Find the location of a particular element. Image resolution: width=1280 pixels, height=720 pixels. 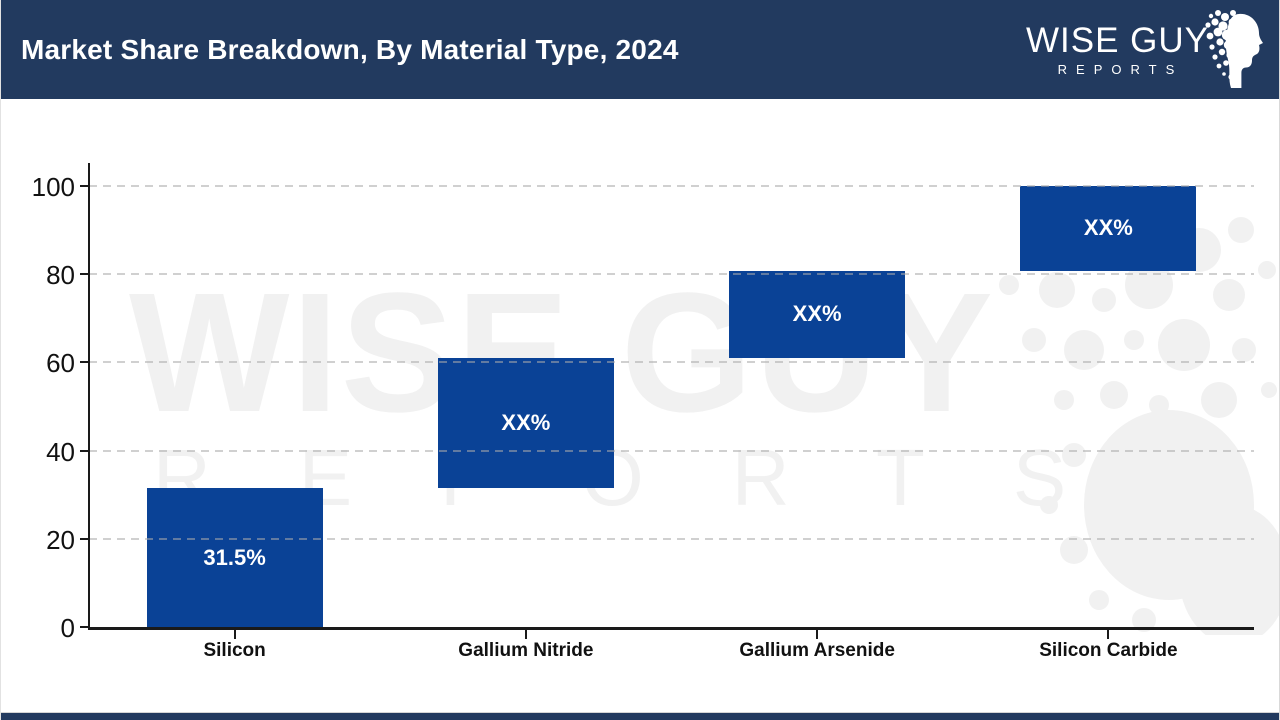

bar-silicon-carbide: XX% is located at coordinates (1108, 228).